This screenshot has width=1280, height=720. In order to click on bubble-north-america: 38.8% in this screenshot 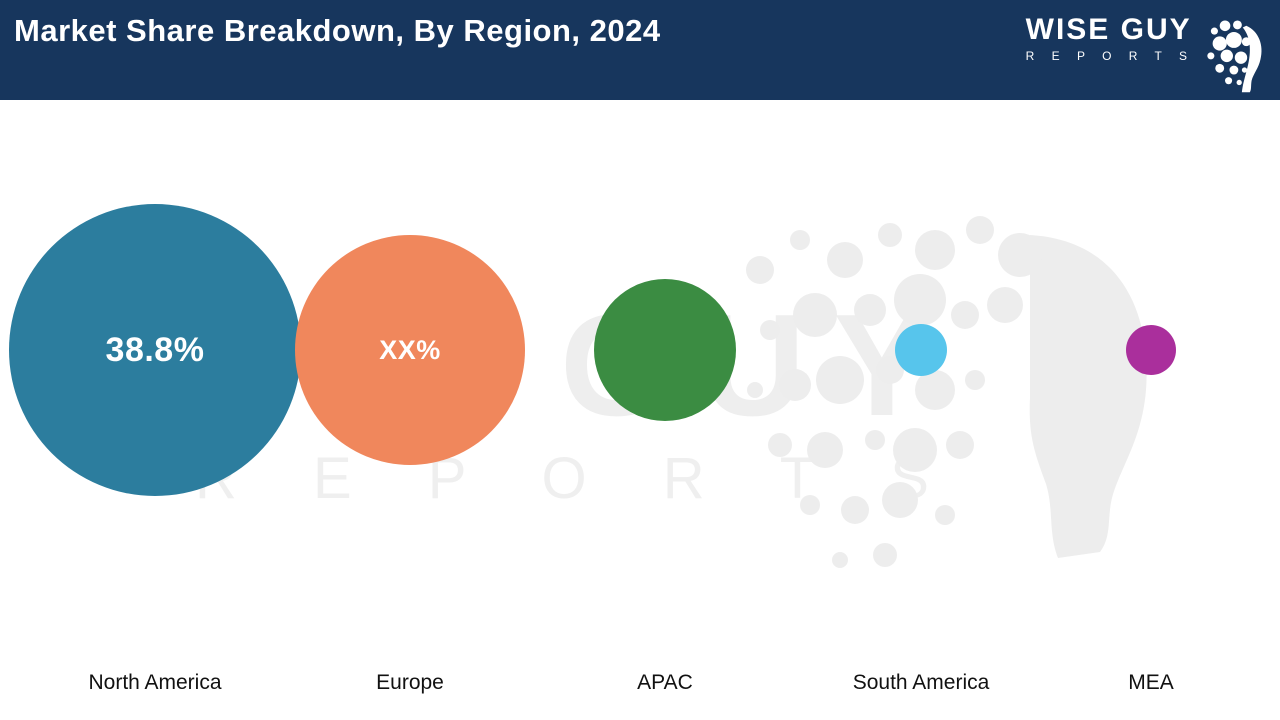, I will do `click(155, 350)`.